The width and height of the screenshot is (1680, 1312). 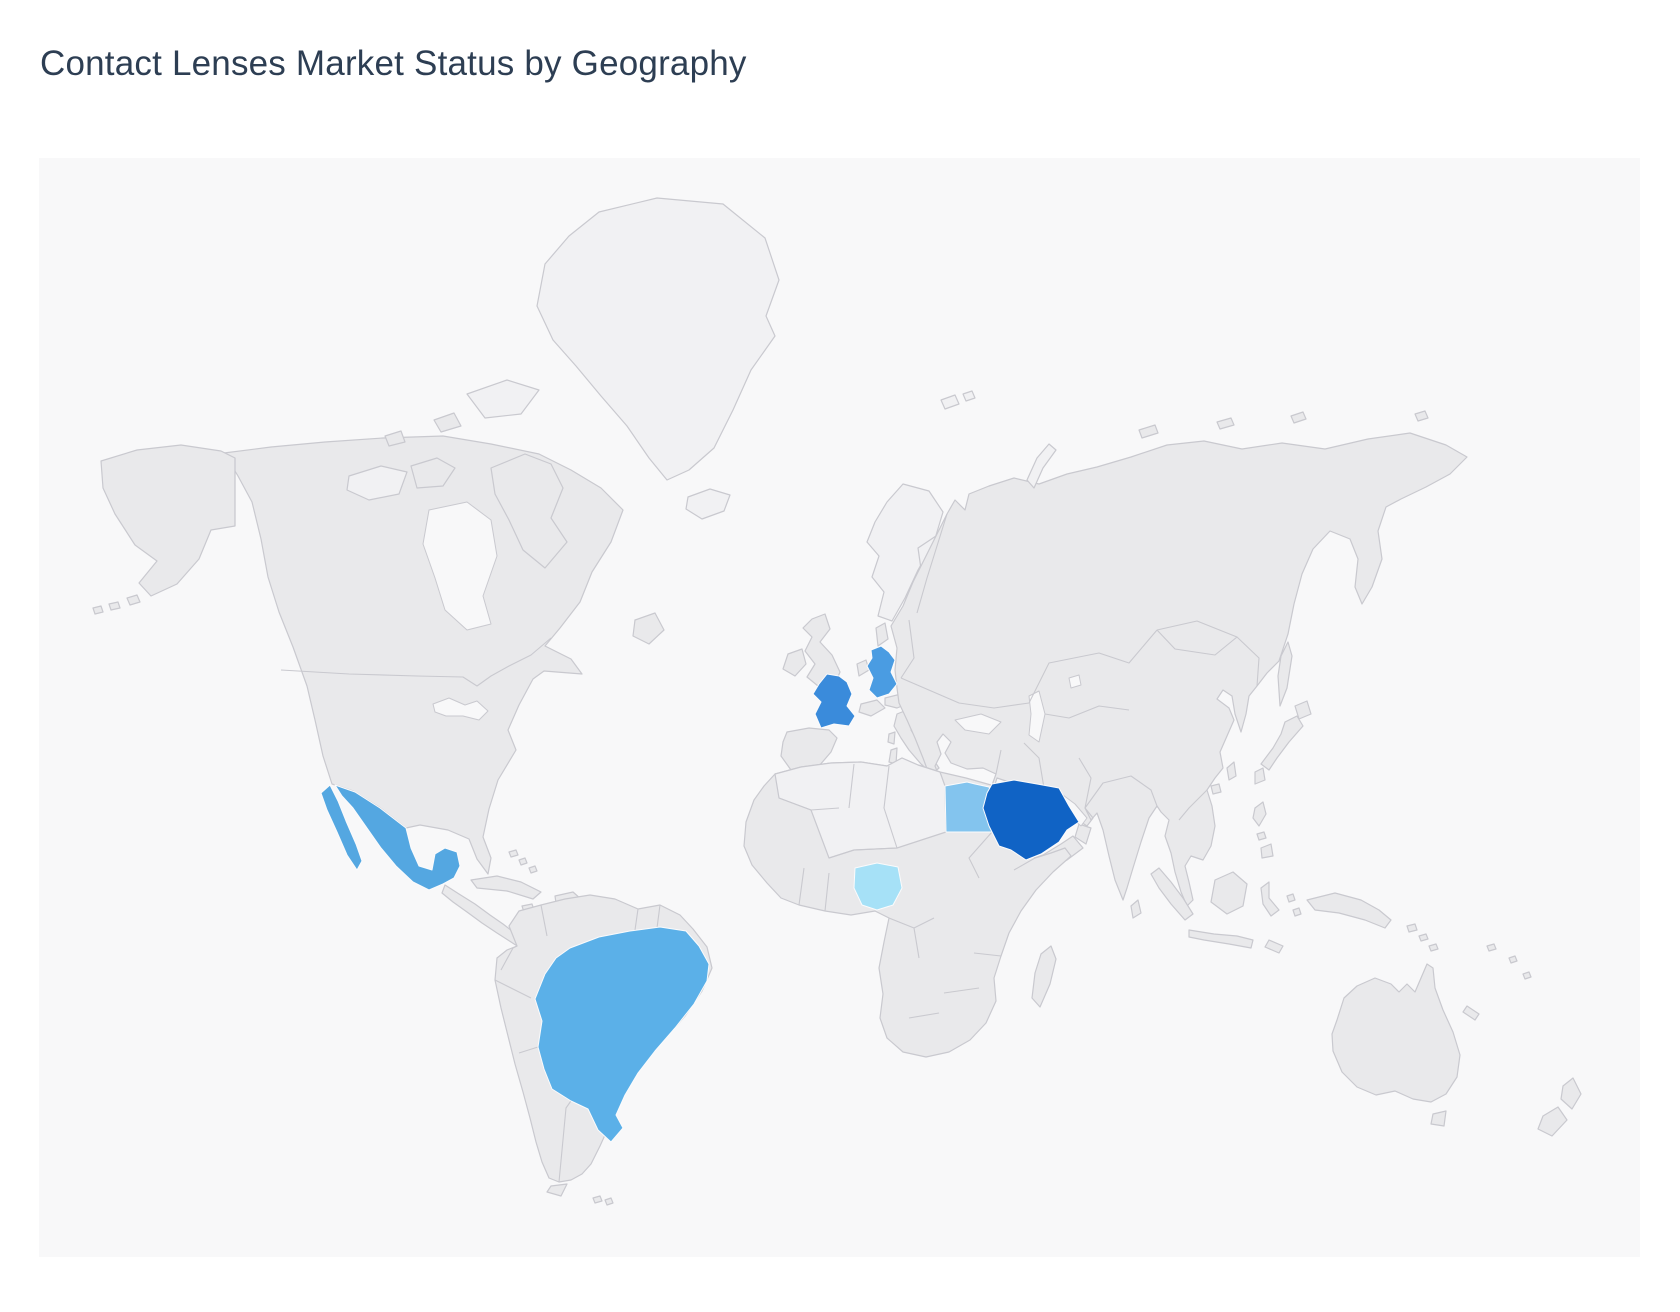 What do you see at coordinates (1396, 1033) in the screenshot?
I see `landmass-australia` at bounding box center [1396, 1033].